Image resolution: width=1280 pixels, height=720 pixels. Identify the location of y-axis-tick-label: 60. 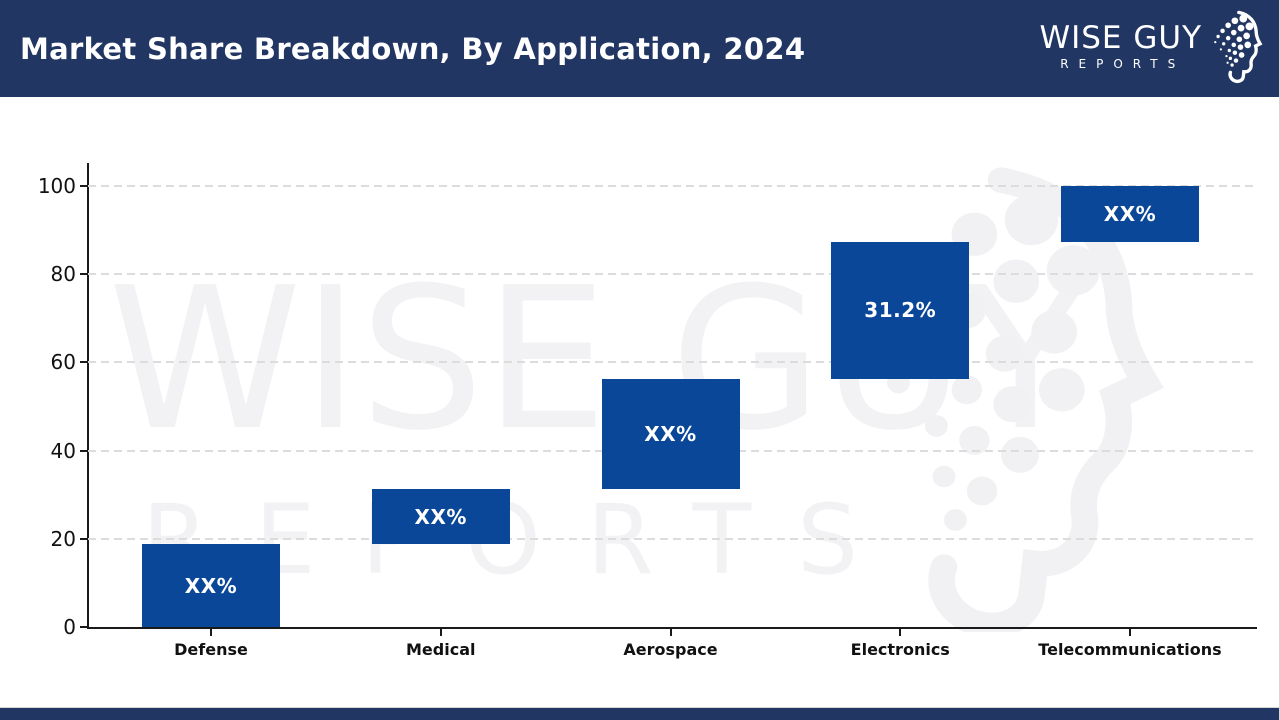
(63, 362).